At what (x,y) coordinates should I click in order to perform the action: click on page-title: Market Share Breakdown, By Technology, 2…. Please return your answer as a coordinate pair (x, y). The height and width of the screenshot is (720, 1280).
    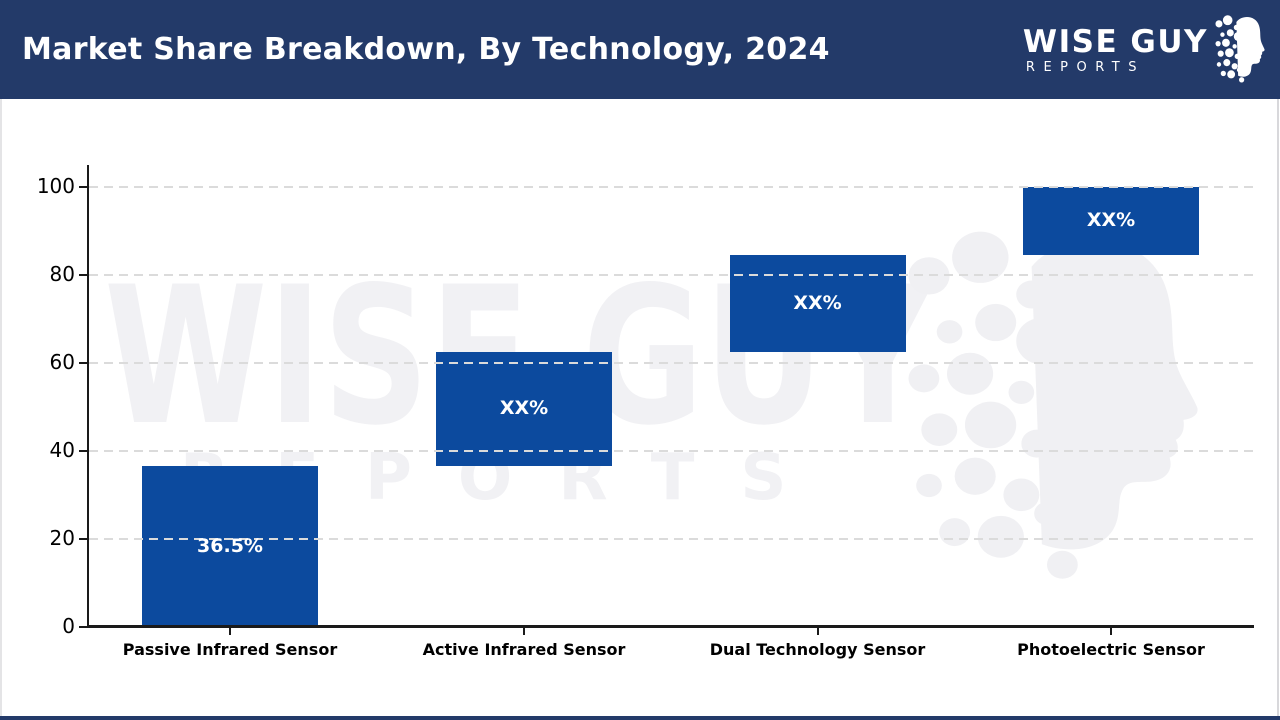
    Looking at the image, I should click on (426, 49).